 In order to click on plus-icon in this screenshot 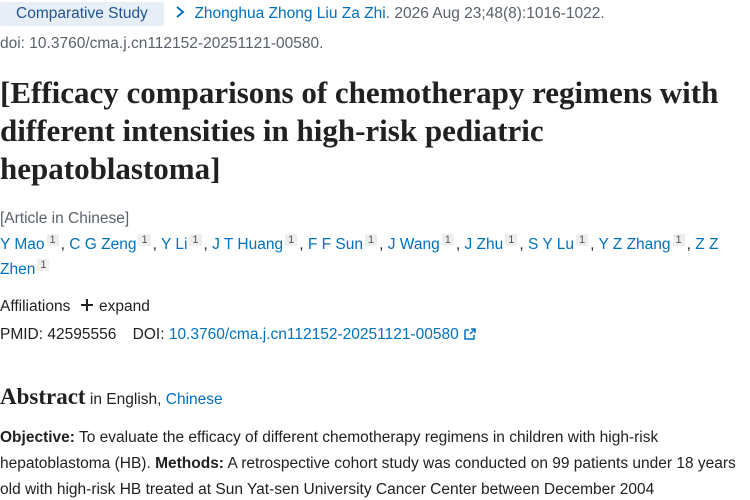, I will do `click(87, 305)`.